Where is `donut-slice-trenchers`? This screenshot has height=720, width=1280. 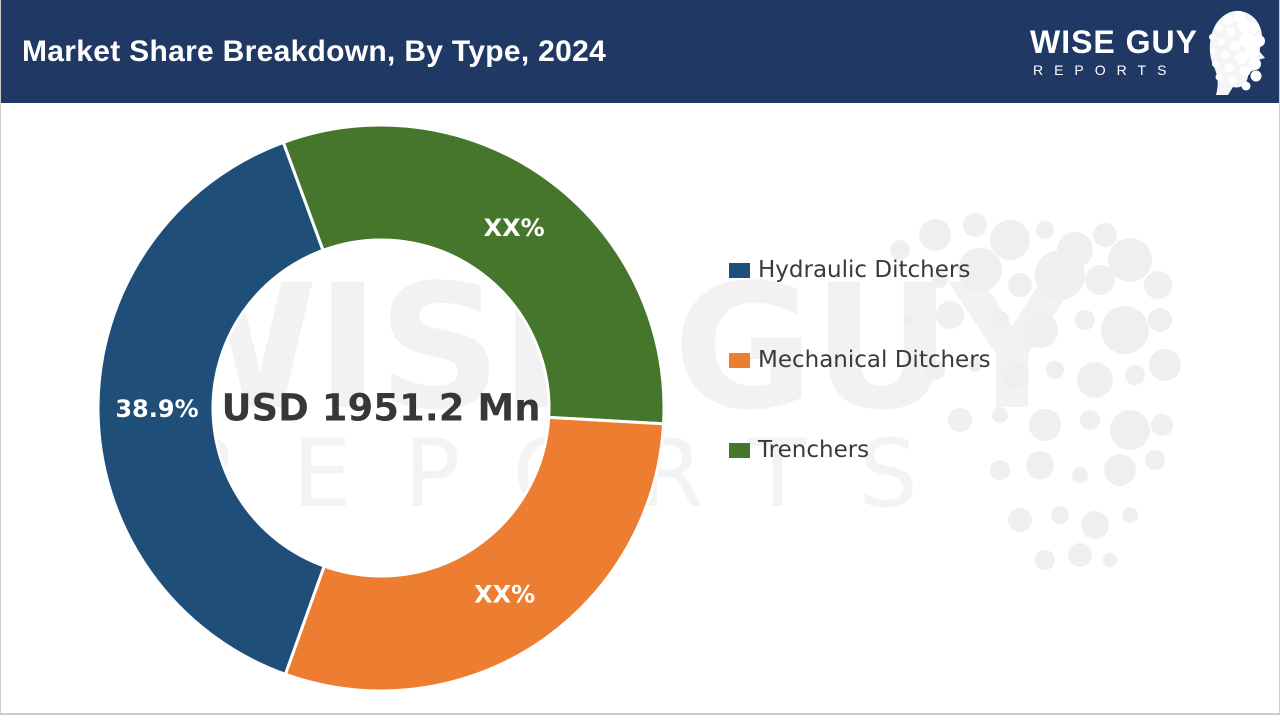 donut-slice-trenchers is located at coordinates (473, 274).